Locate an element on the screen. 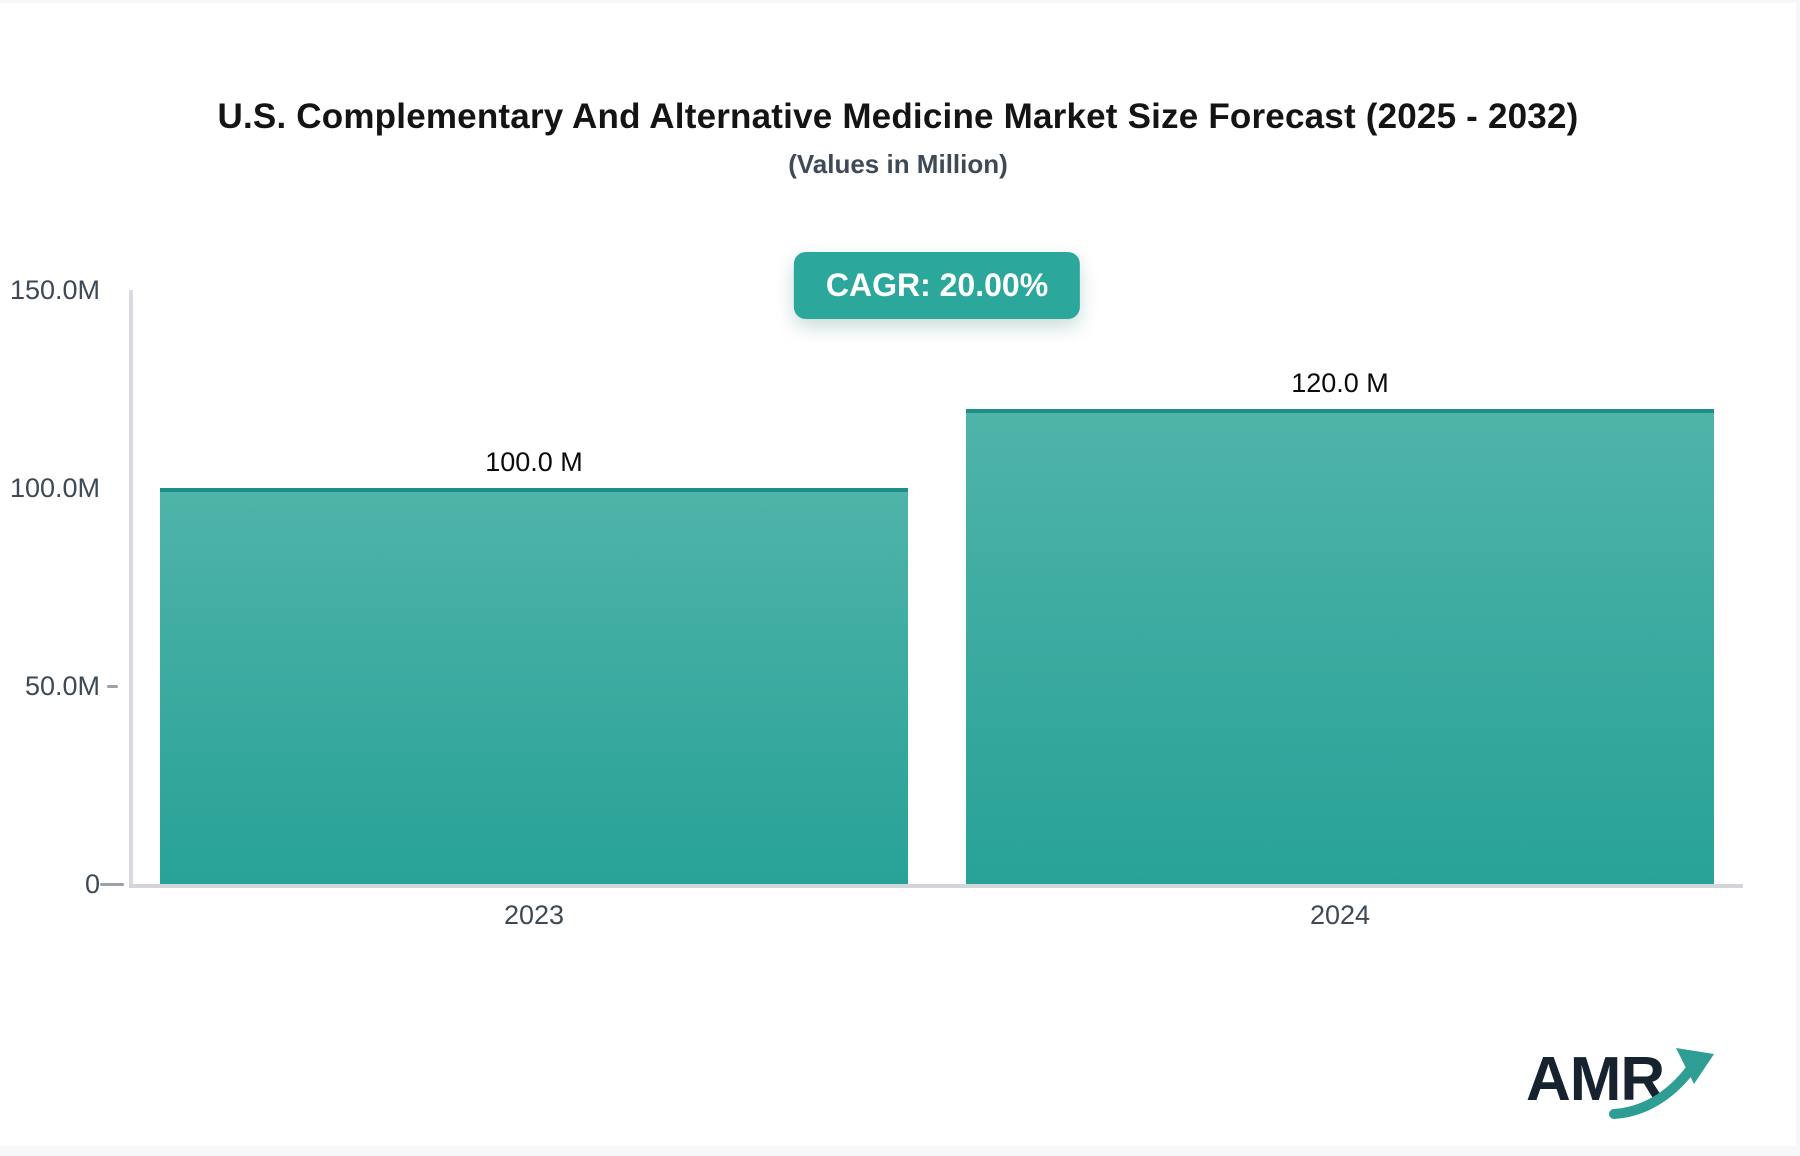 This screenshot has height=1156, width=1800. brand-logo: AMR is located at coordinates (1620, 1082).